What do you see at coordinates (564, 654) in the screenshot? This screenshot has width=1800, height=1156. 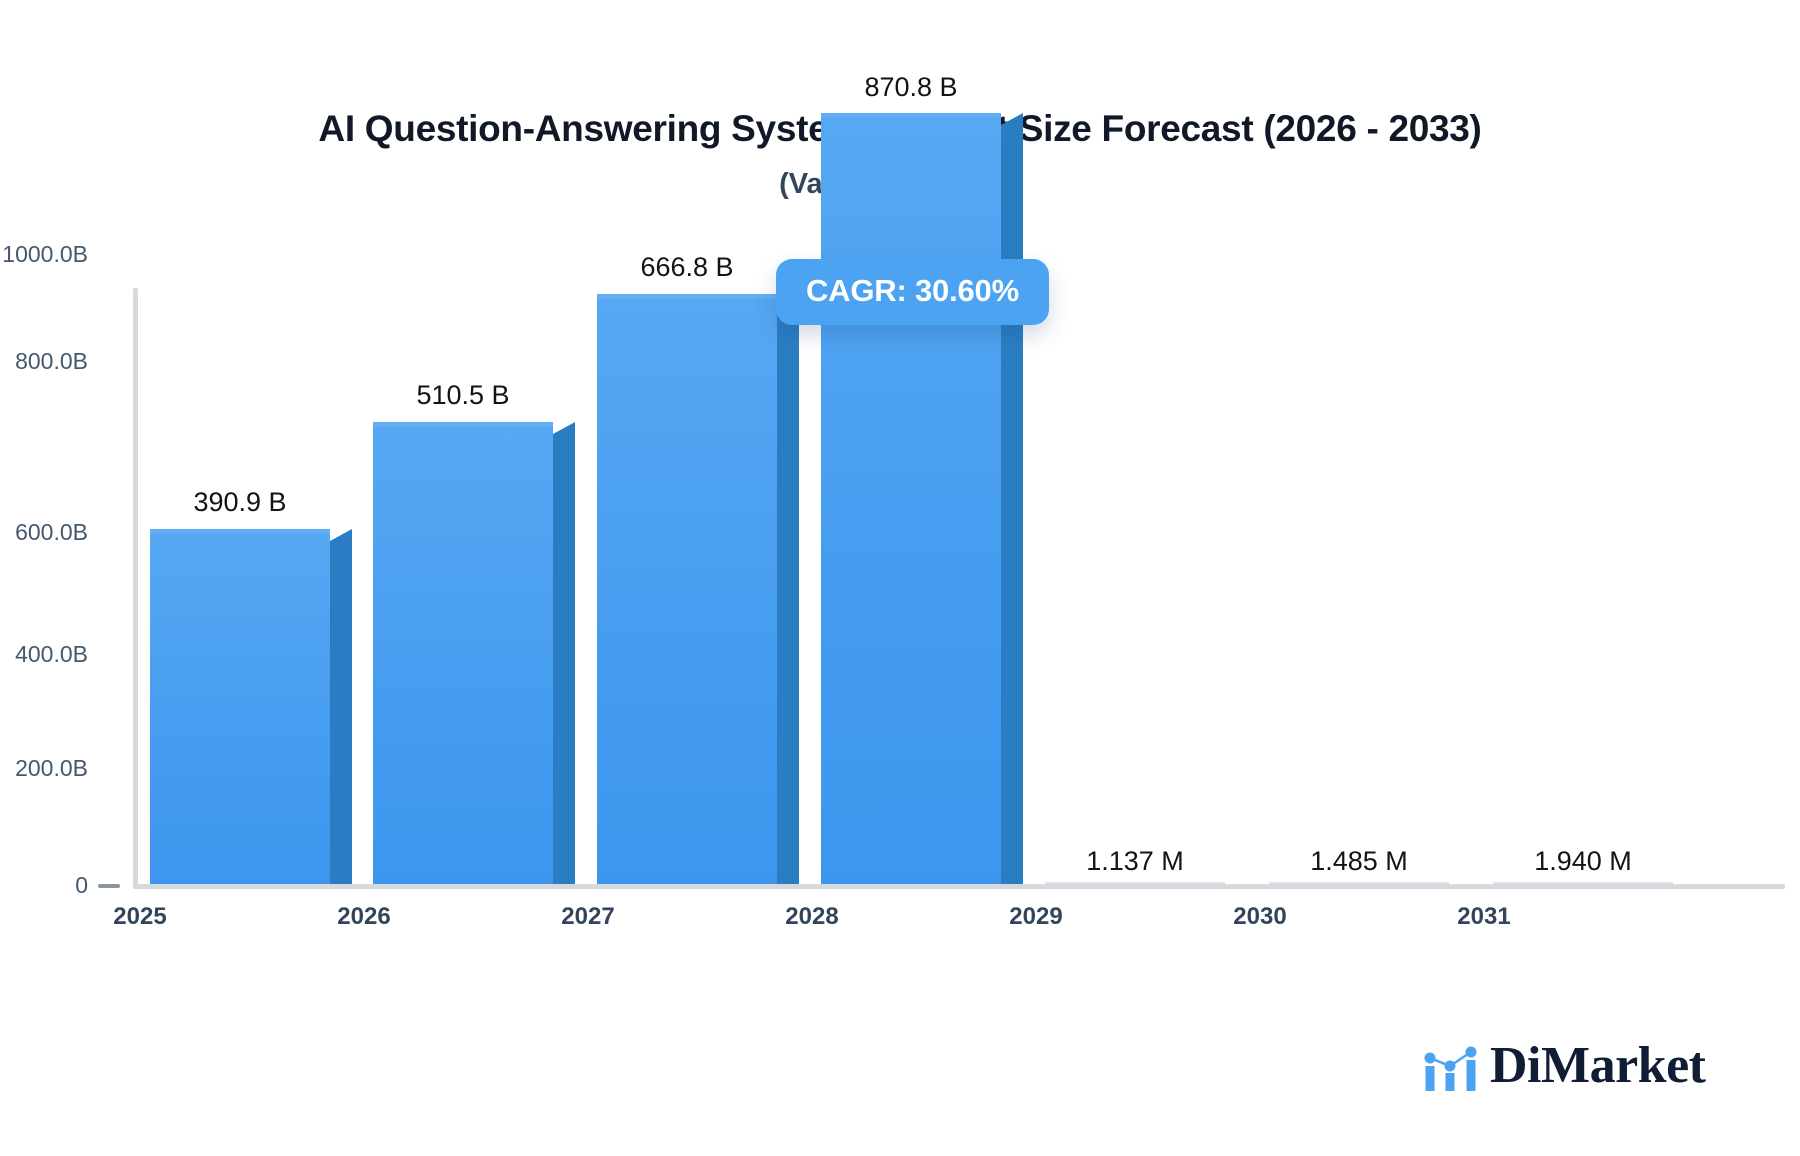 I see `bar-side-face-2026` at bounding box center [564, 654].